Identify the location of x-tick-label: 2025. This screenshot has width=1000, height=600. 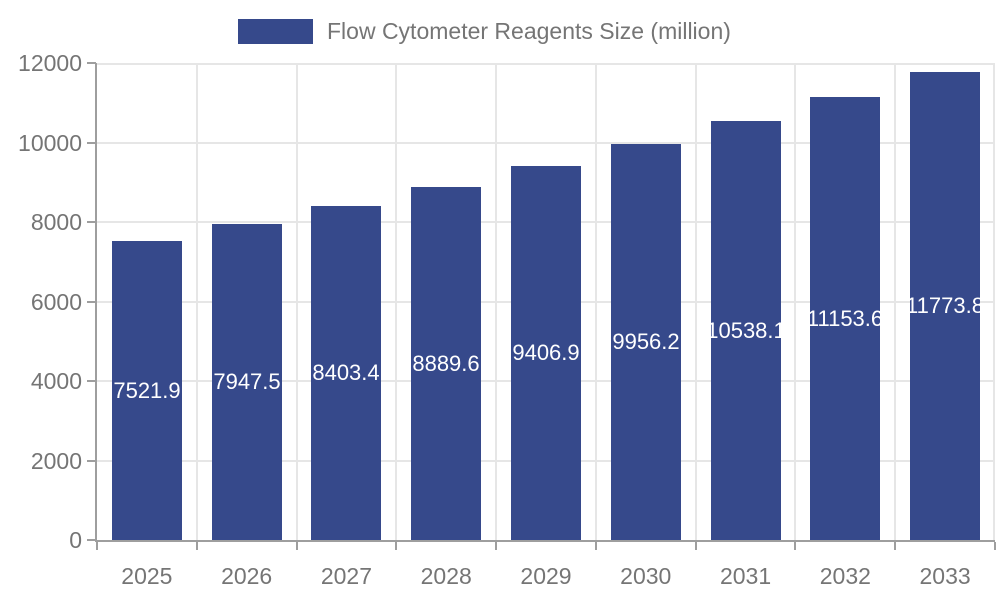
(147, 576).